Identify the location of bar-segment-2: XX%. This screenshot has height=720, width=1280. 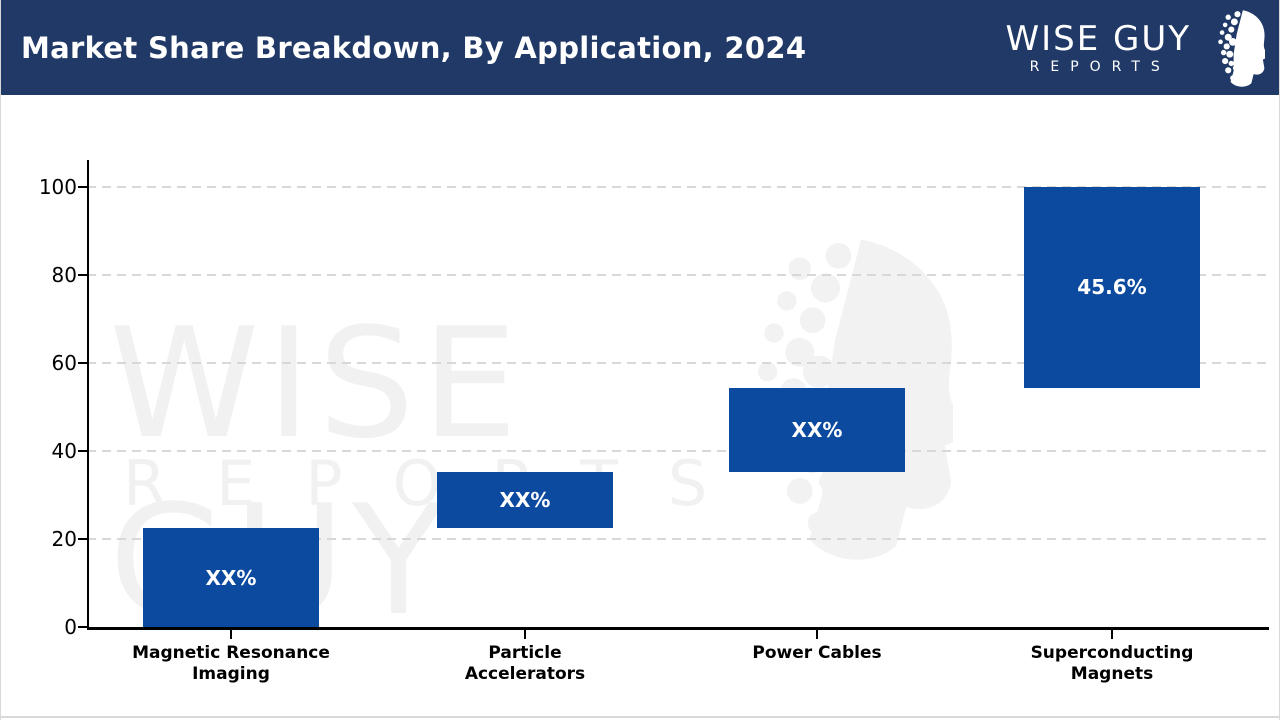
(525, 500).